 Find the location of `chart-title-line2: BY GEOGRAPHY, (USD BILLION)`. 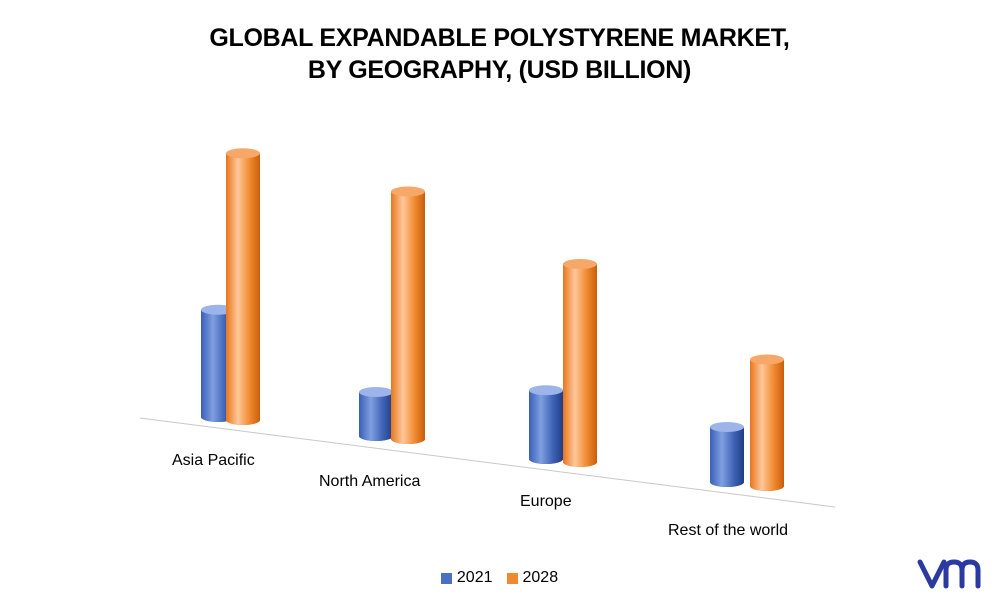

chart-title-line2: BY GEOGRAPHY, (USD BILLION) is located at coordinates (499, 70).